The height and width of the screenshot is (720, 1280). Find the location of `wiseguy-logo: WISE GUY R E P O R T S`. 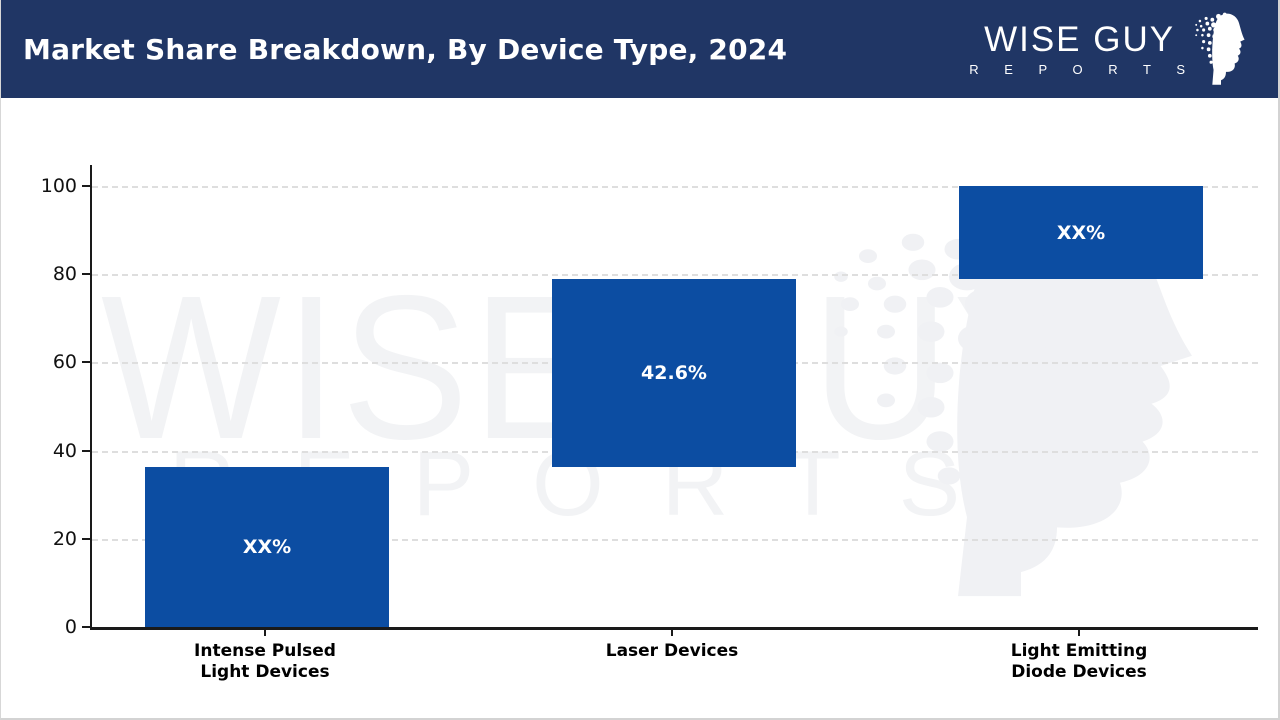

wiseguy-logo: WISE GUY R E P O R T S is located at coordinates (1107, 49).